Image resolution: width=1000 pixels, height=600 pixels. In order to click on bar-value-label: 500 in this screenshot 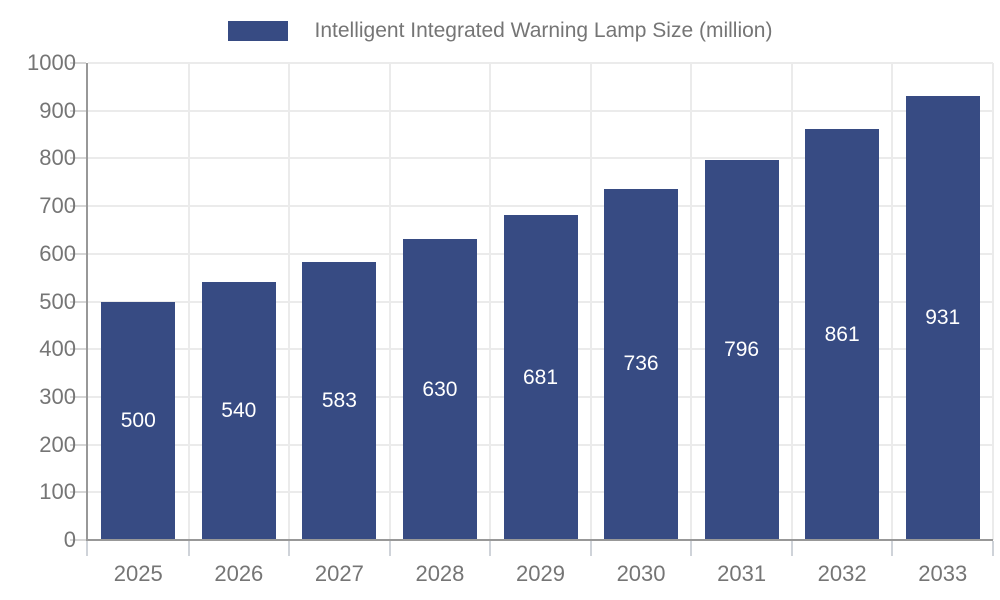, I will do `click(138, 420)`.